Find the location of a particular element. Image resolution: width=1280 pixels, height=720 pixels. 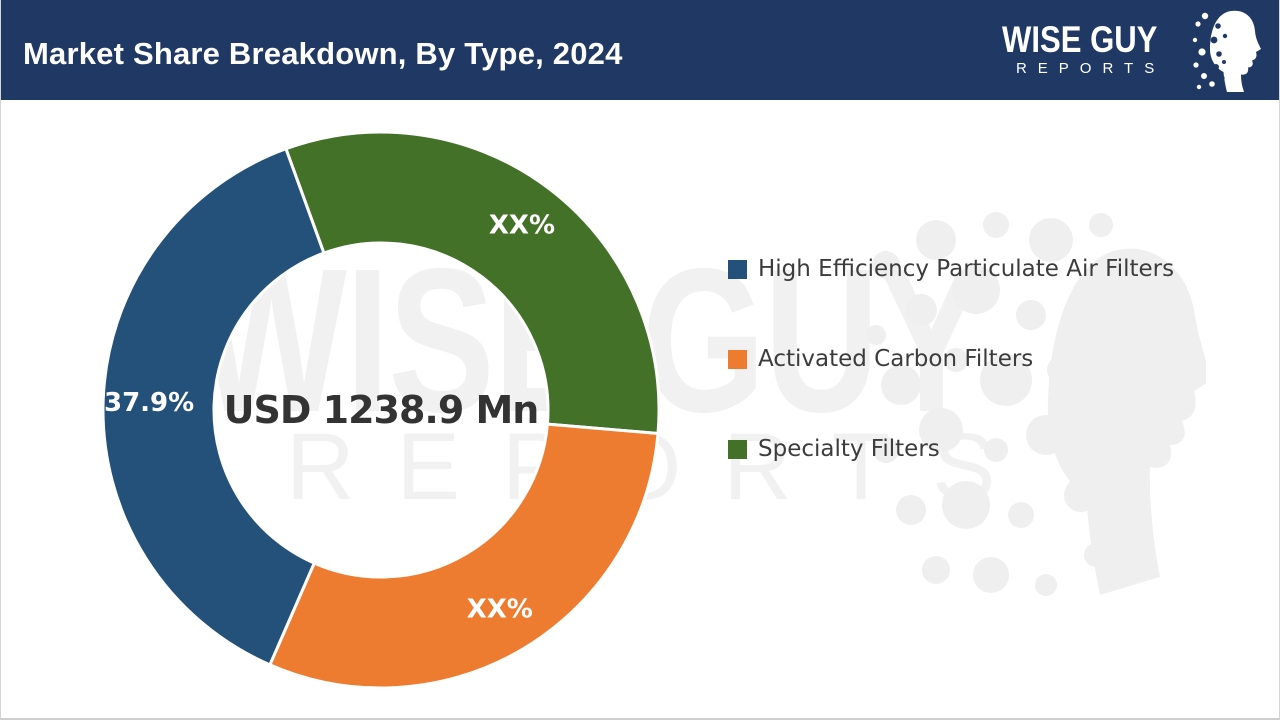

chart-center-value: USD 1238.9 Mn is located at coordinates (381, 410).